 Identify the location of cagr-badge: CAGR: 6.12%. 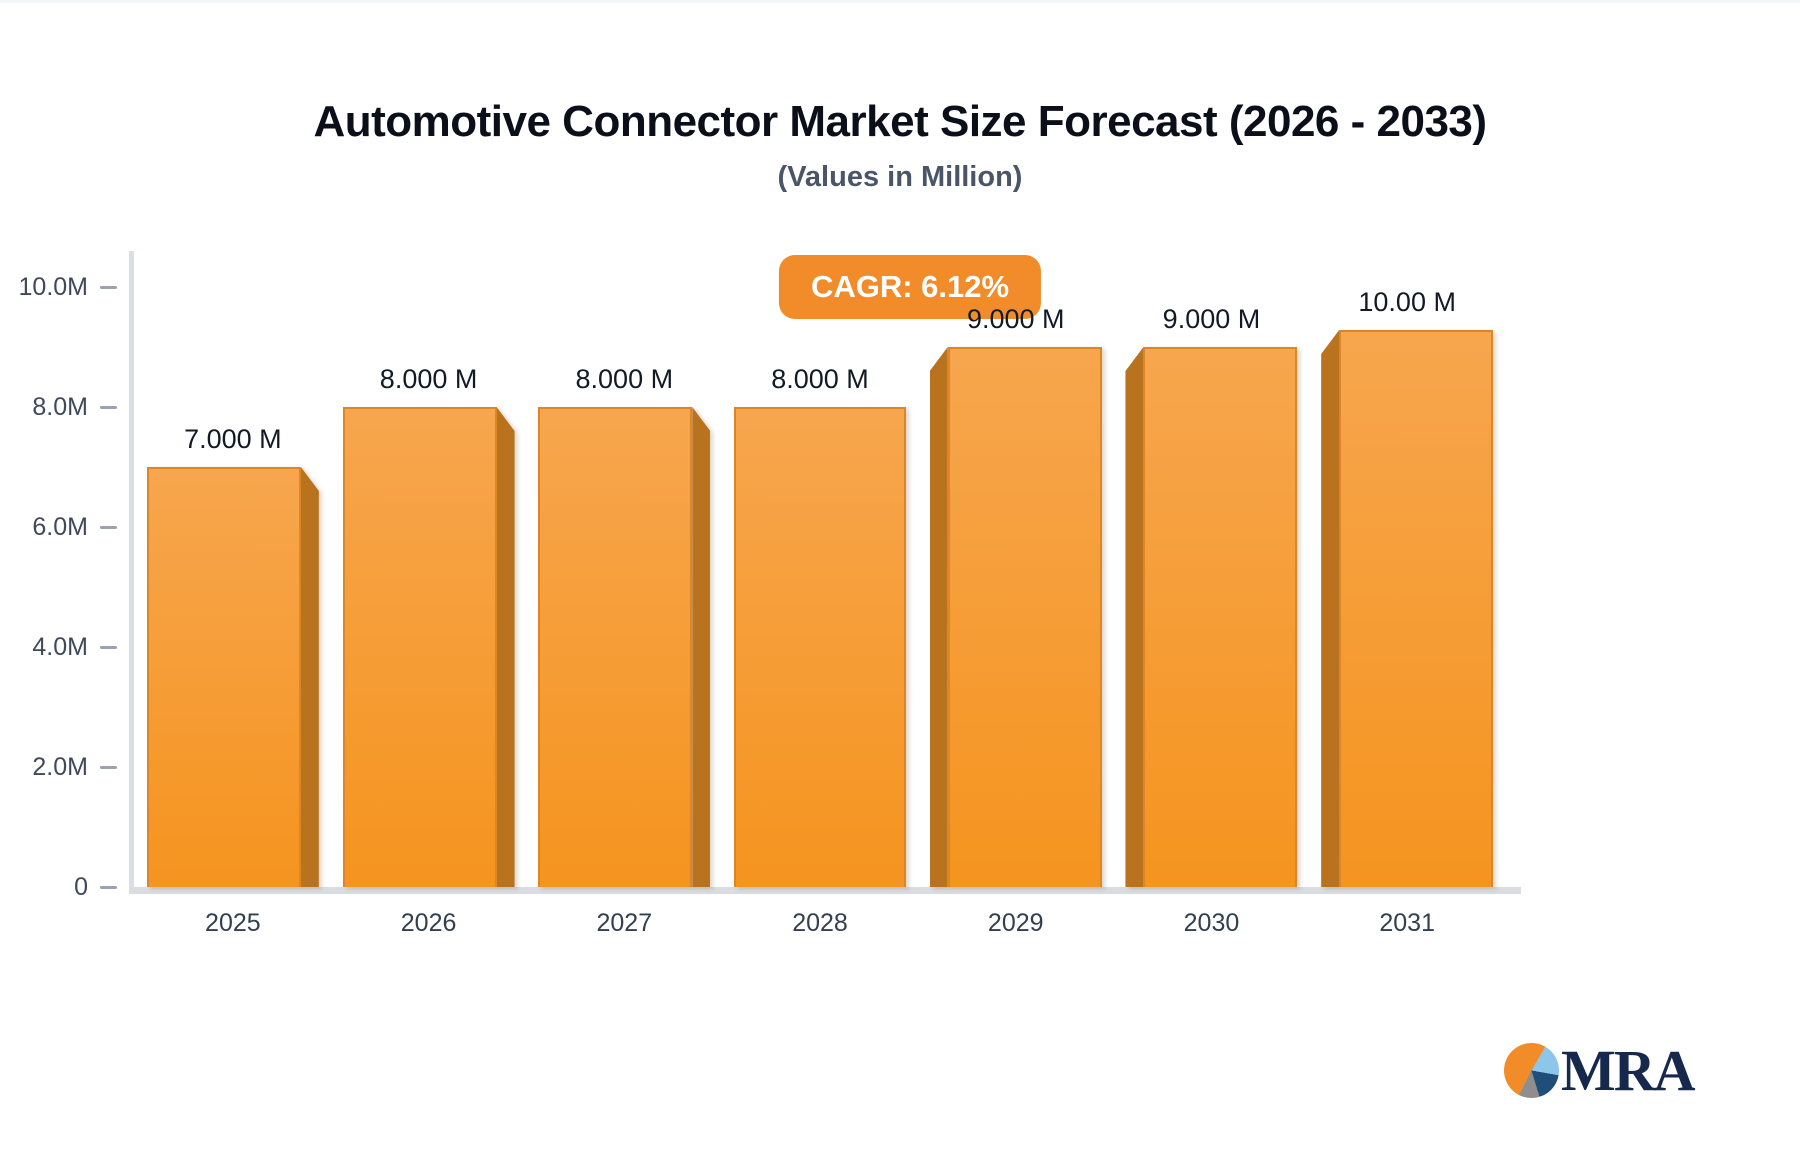
(910, 287).